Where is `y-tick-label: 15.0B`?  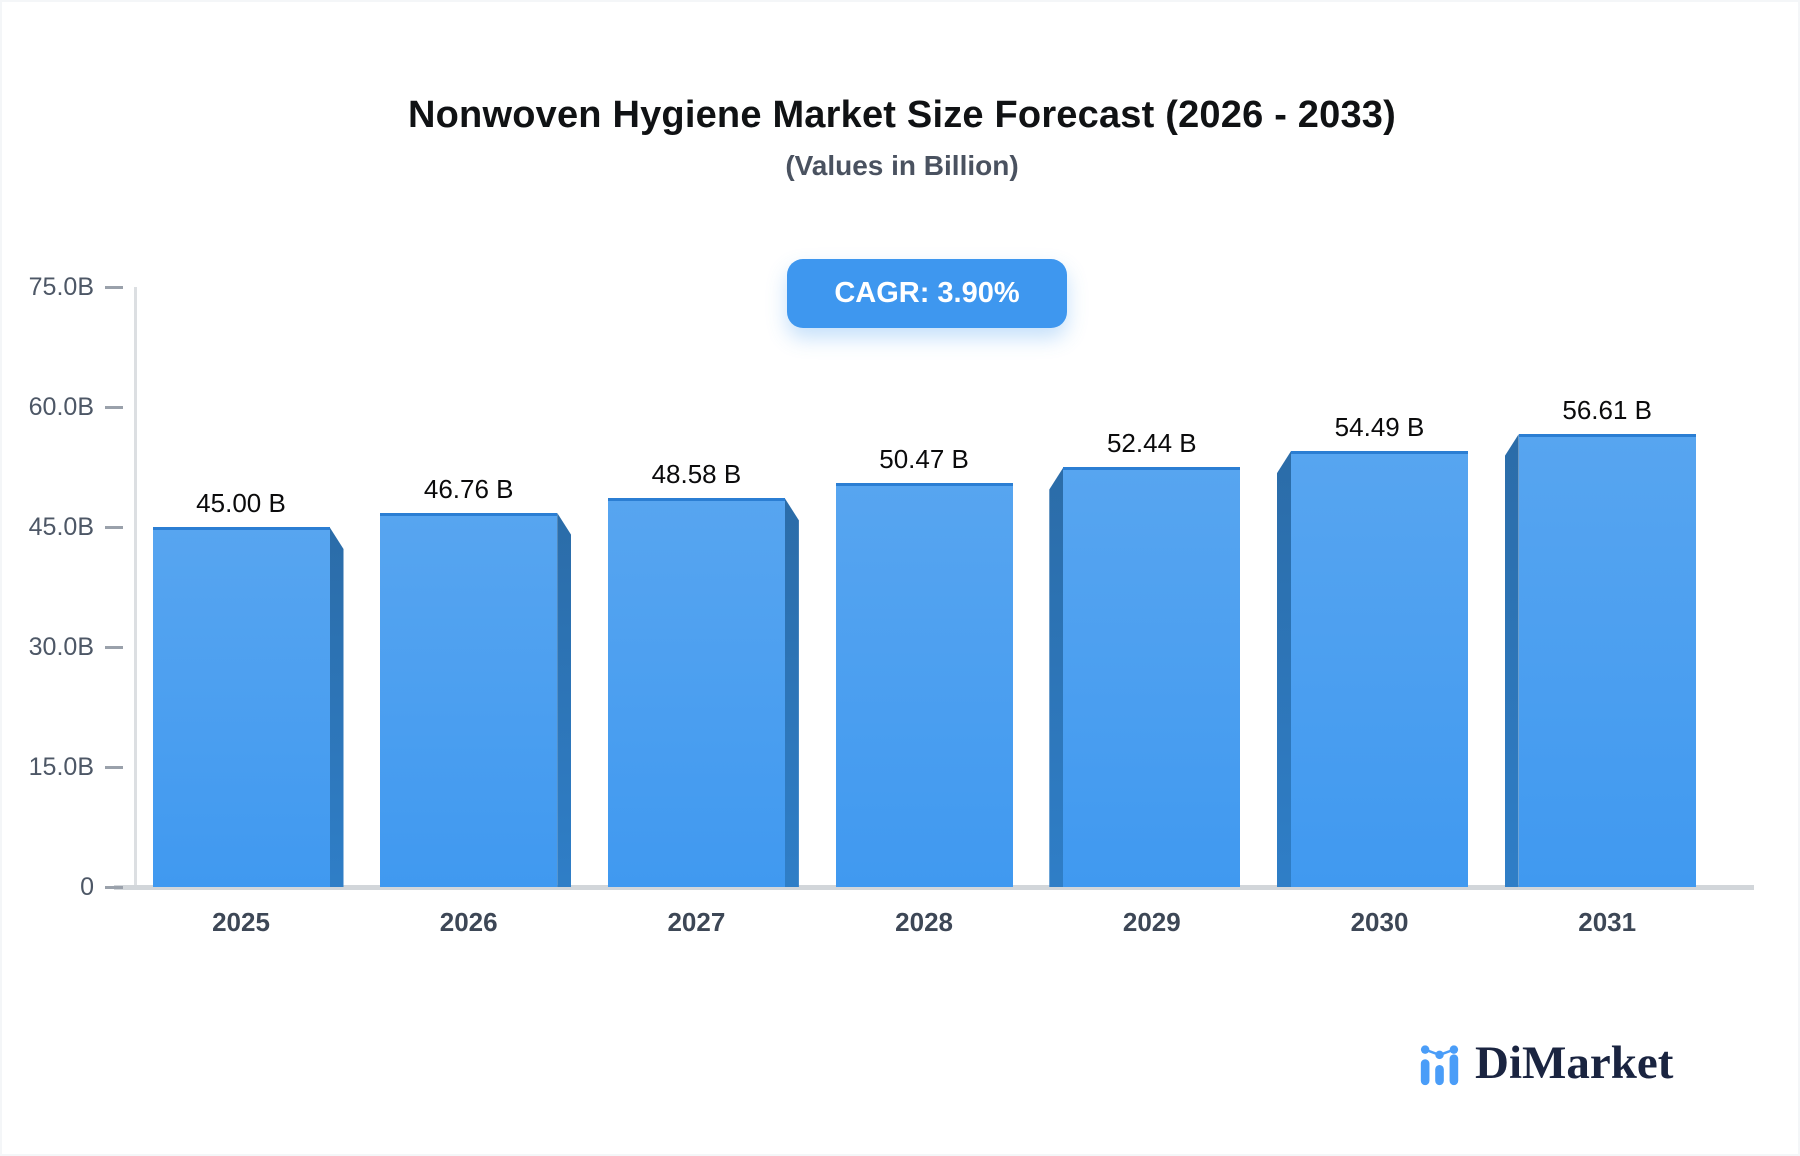 y-tick-label: 15.0B is located at coordinates (61, 767).